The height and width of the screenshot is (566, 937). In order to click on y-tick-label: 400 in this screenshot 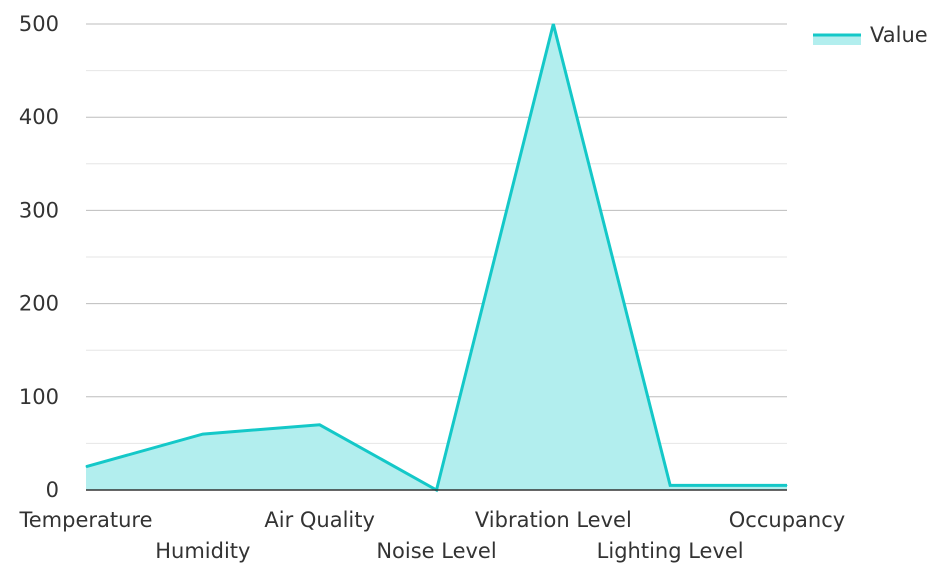, I will do `click(39, 117)`.